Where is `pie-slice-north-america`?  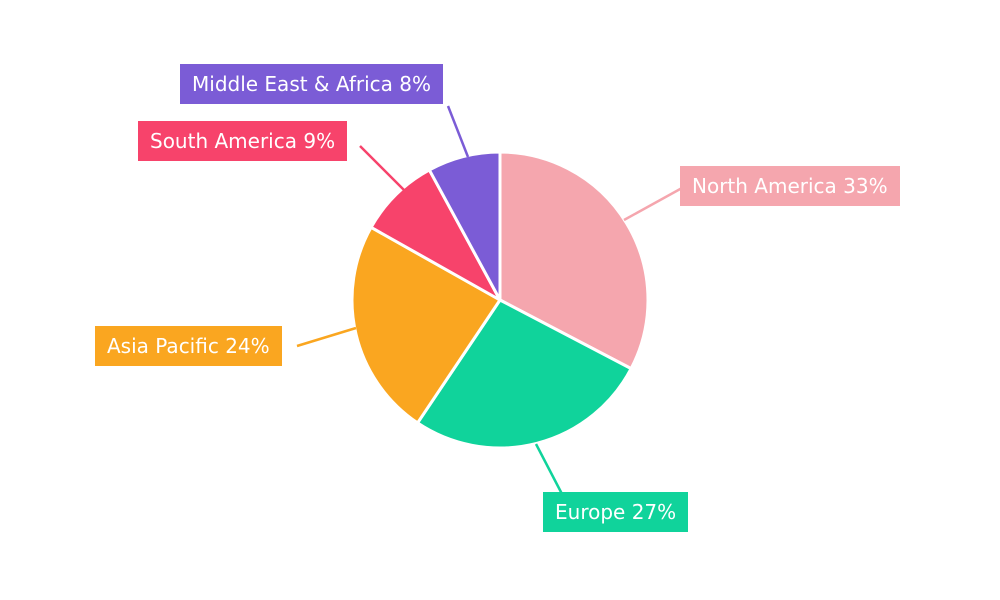
pie-slice-north-america is located at coordinates (574, 260).